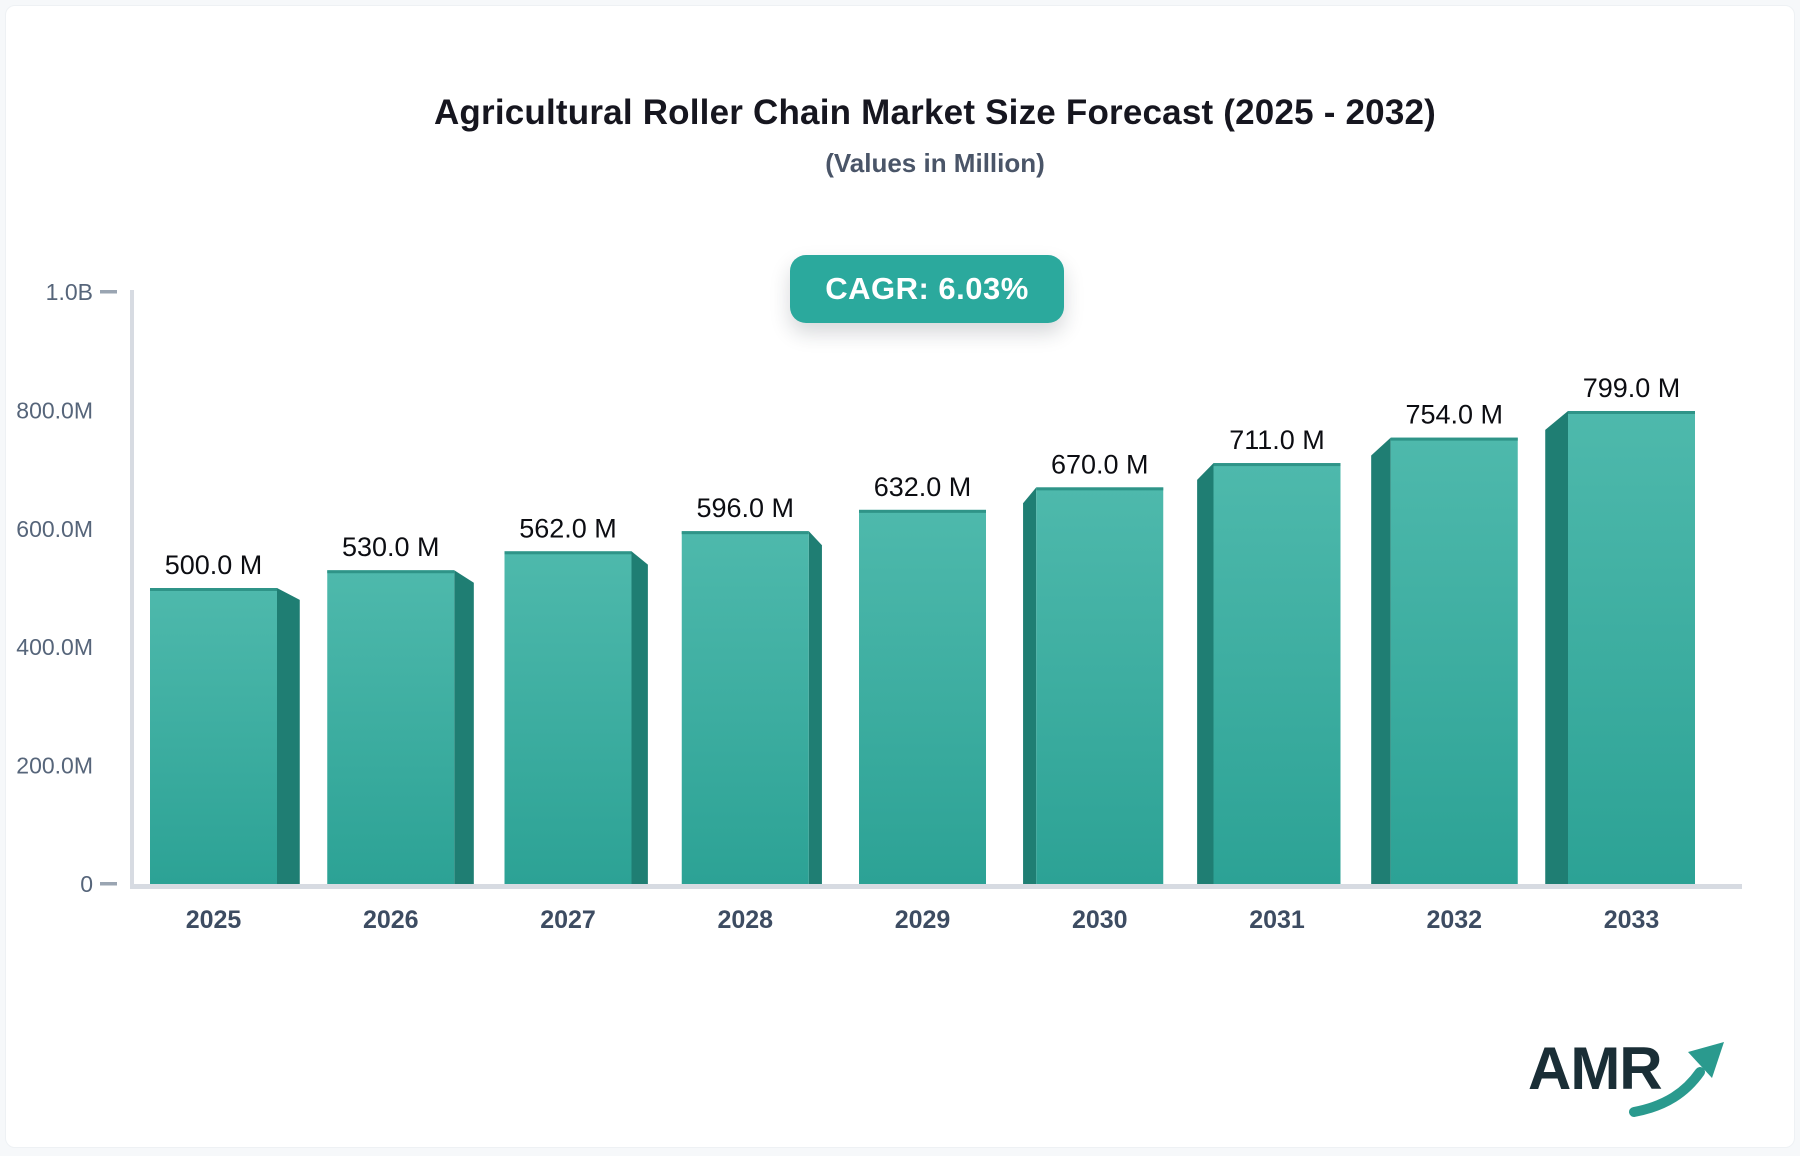 This screenshot has width=1800, height=1156. Describe the element at coordinates (213, 736) in the screenshot. I see `bar-2025` at that location.